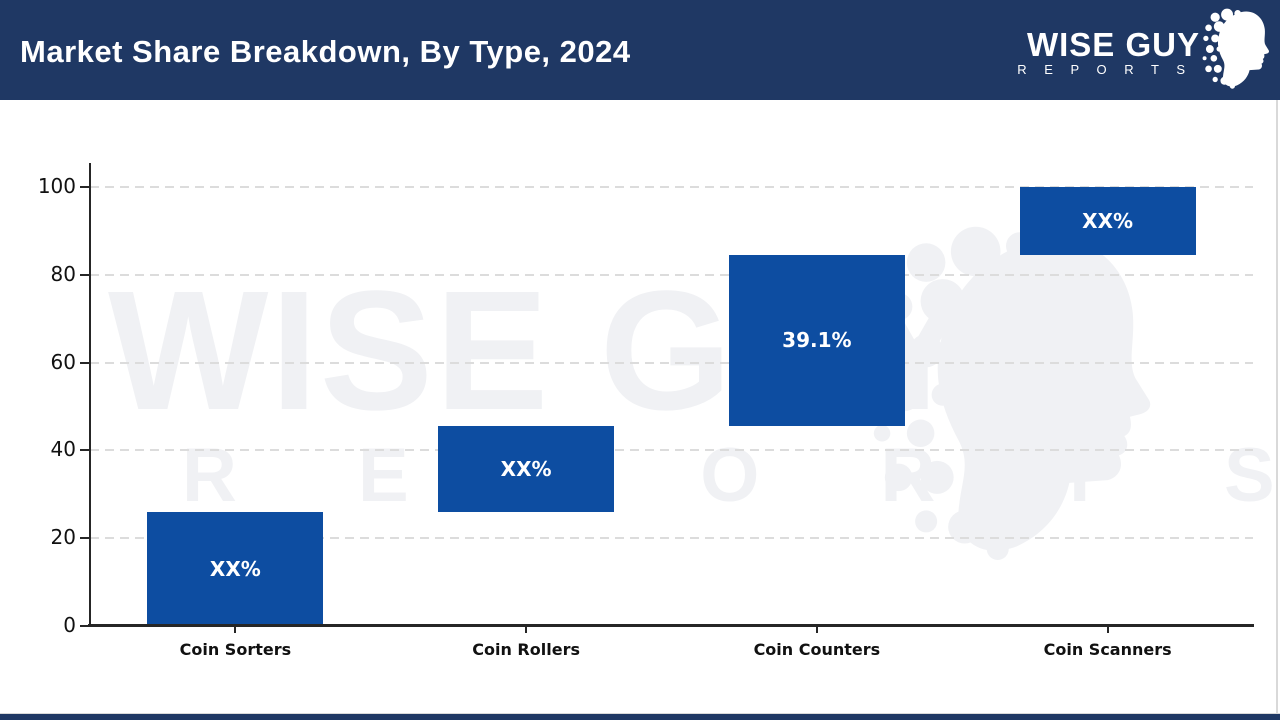 The height and width of the screenshot is (720, 1280). Describe the element at coordinates (1113, 44) in the screenshot. I see `brand-logo-wordmark: WISE GUY` at that location.